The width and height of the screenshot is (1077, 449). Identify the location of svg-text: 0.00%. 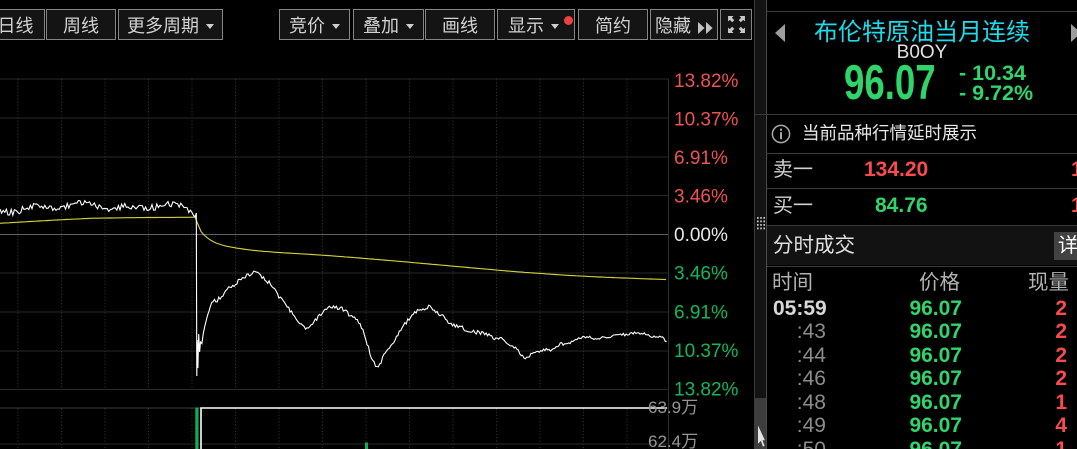
(701, 235).